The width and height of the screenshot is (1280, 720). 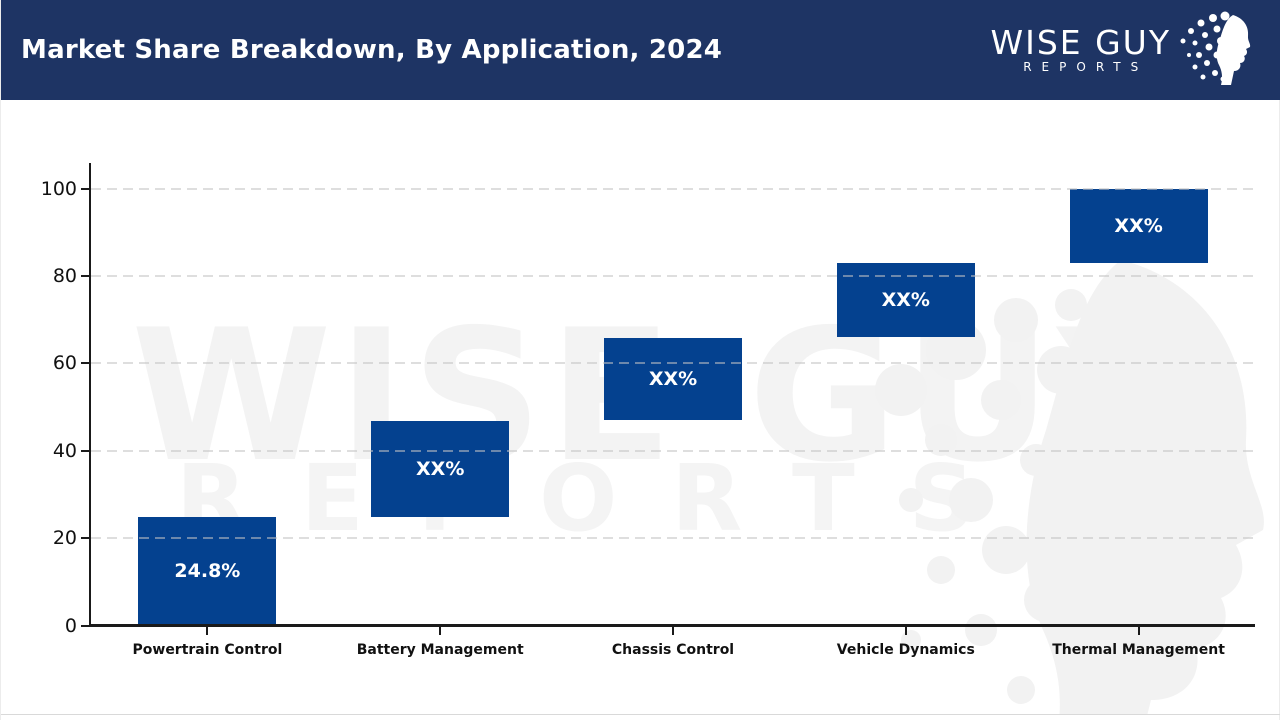 I want to click on y-tick-label-40: 40, so click(x=64, y=450).